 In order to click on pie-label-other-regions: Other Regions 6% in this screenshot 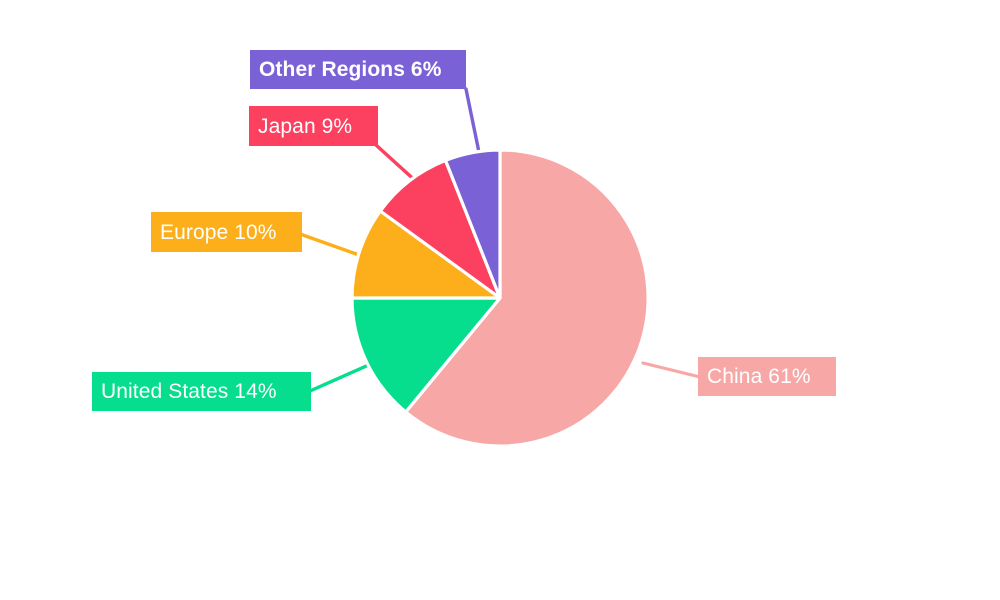, I will do `click(358, 69)`.